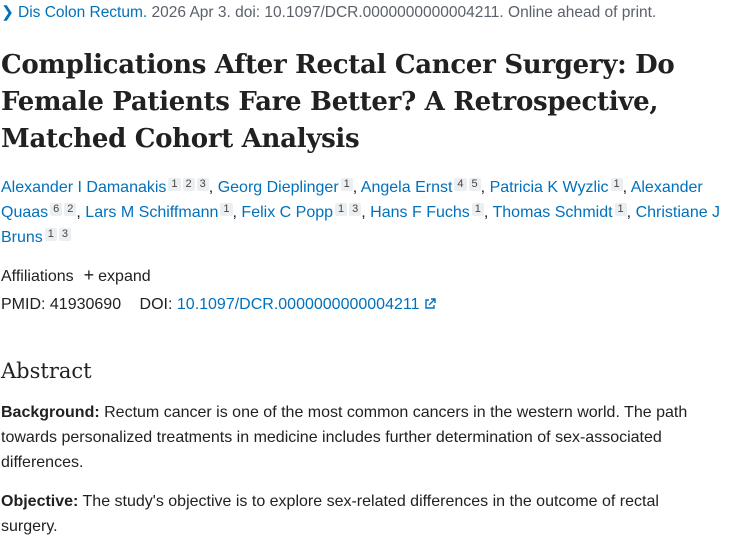  What do you see at coordinates (23, 304) in the screenshot?
I see `pmid-label: PMID:` at bounding box center [23, 304].